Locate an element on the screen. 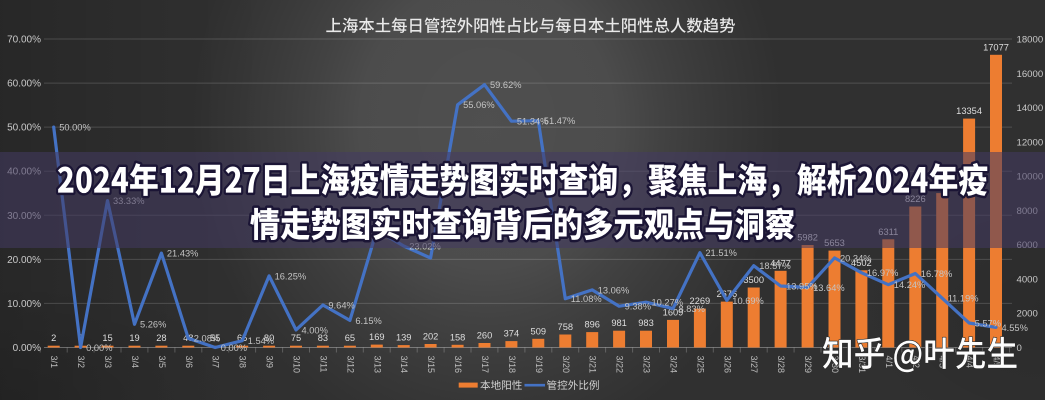  svg-text: 202 is located at coordinates (431, 337).